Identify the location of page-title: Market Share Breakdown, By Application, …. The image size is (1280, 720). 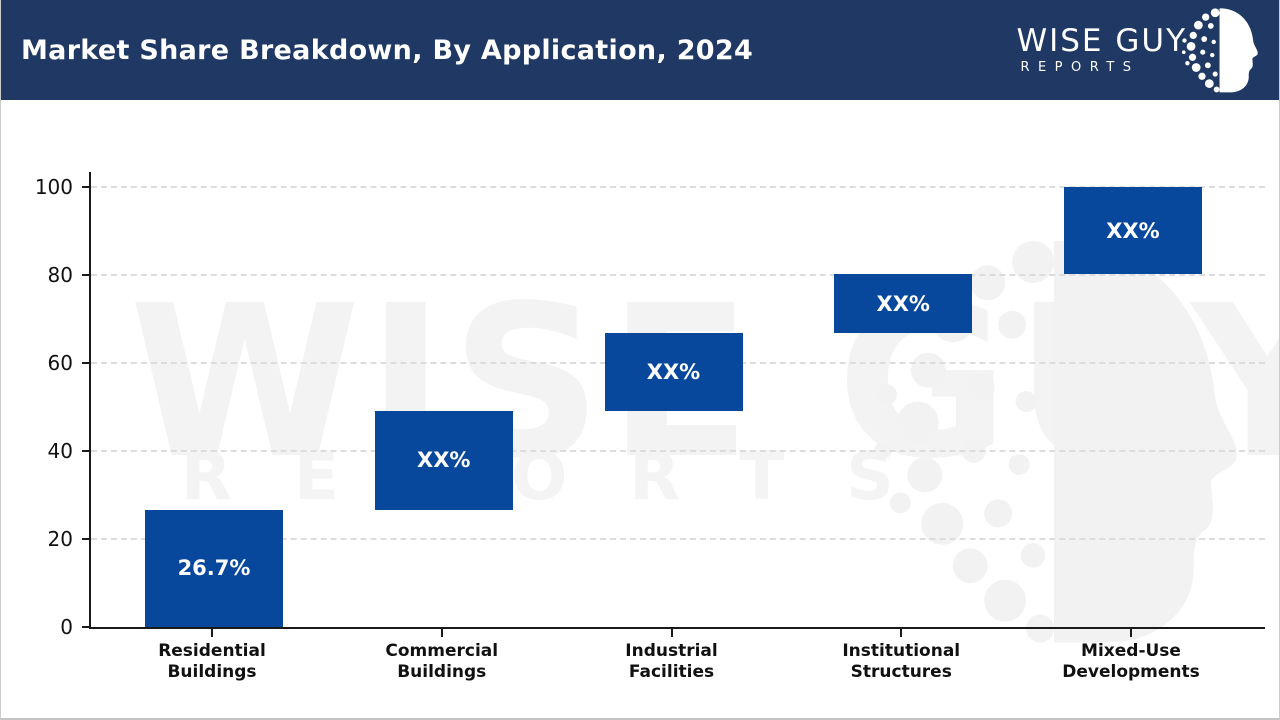
(387, 50).